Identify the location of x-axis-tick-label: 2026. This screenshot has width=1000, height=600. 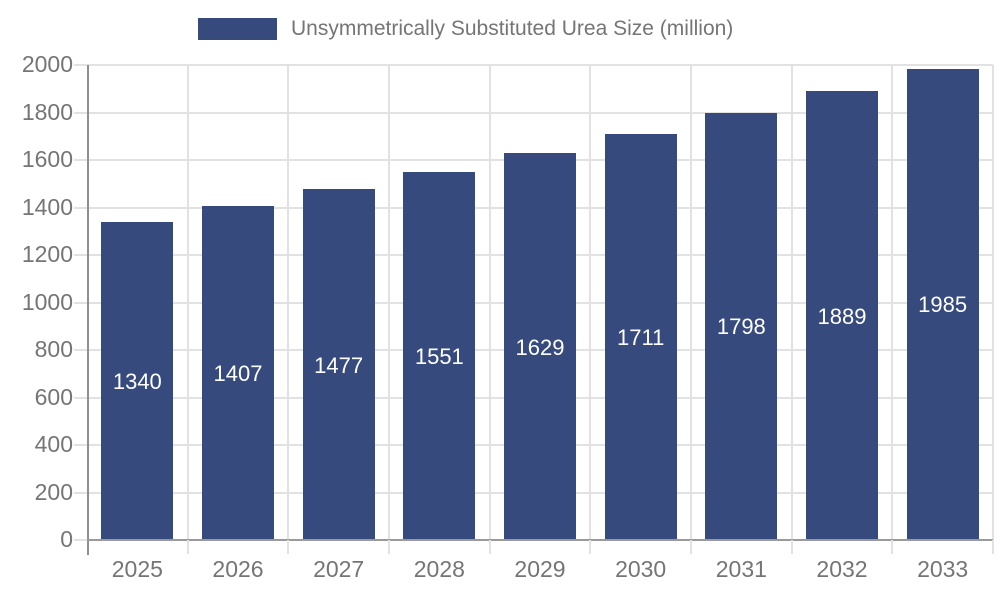
(238, 569).